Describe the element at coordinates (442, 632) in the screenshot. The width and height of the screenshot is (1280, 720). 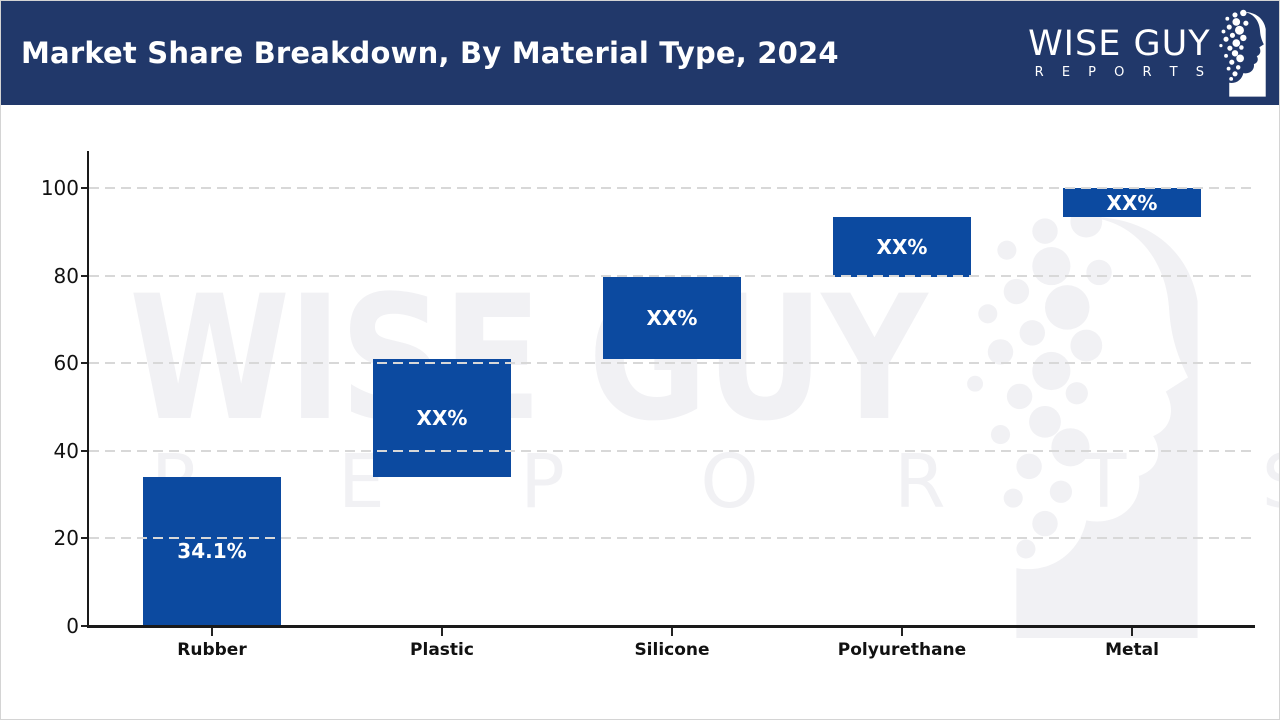
I see `x-tick-plastic` at that location.